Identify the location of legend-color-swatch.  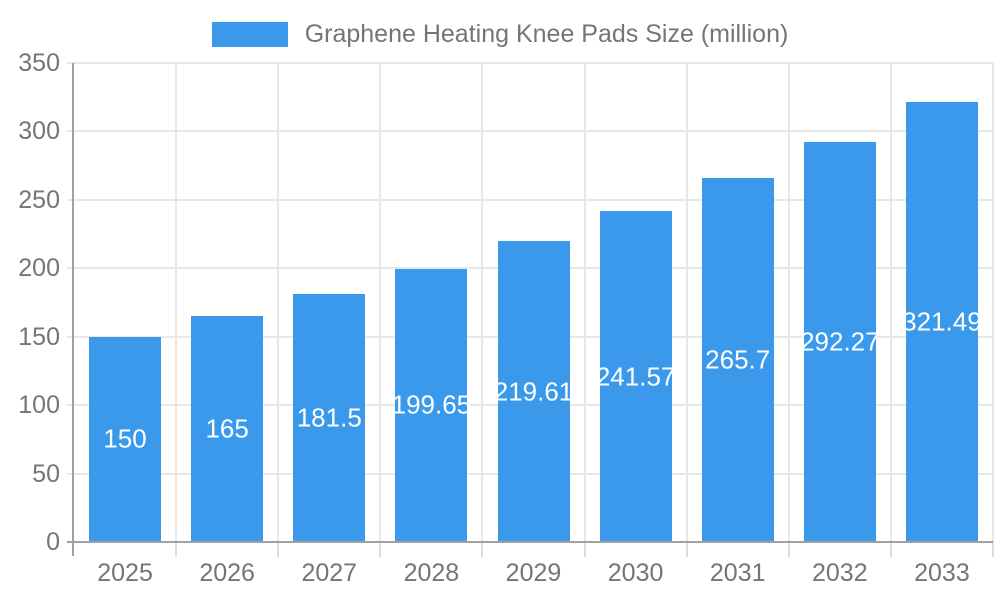
(249, 34).